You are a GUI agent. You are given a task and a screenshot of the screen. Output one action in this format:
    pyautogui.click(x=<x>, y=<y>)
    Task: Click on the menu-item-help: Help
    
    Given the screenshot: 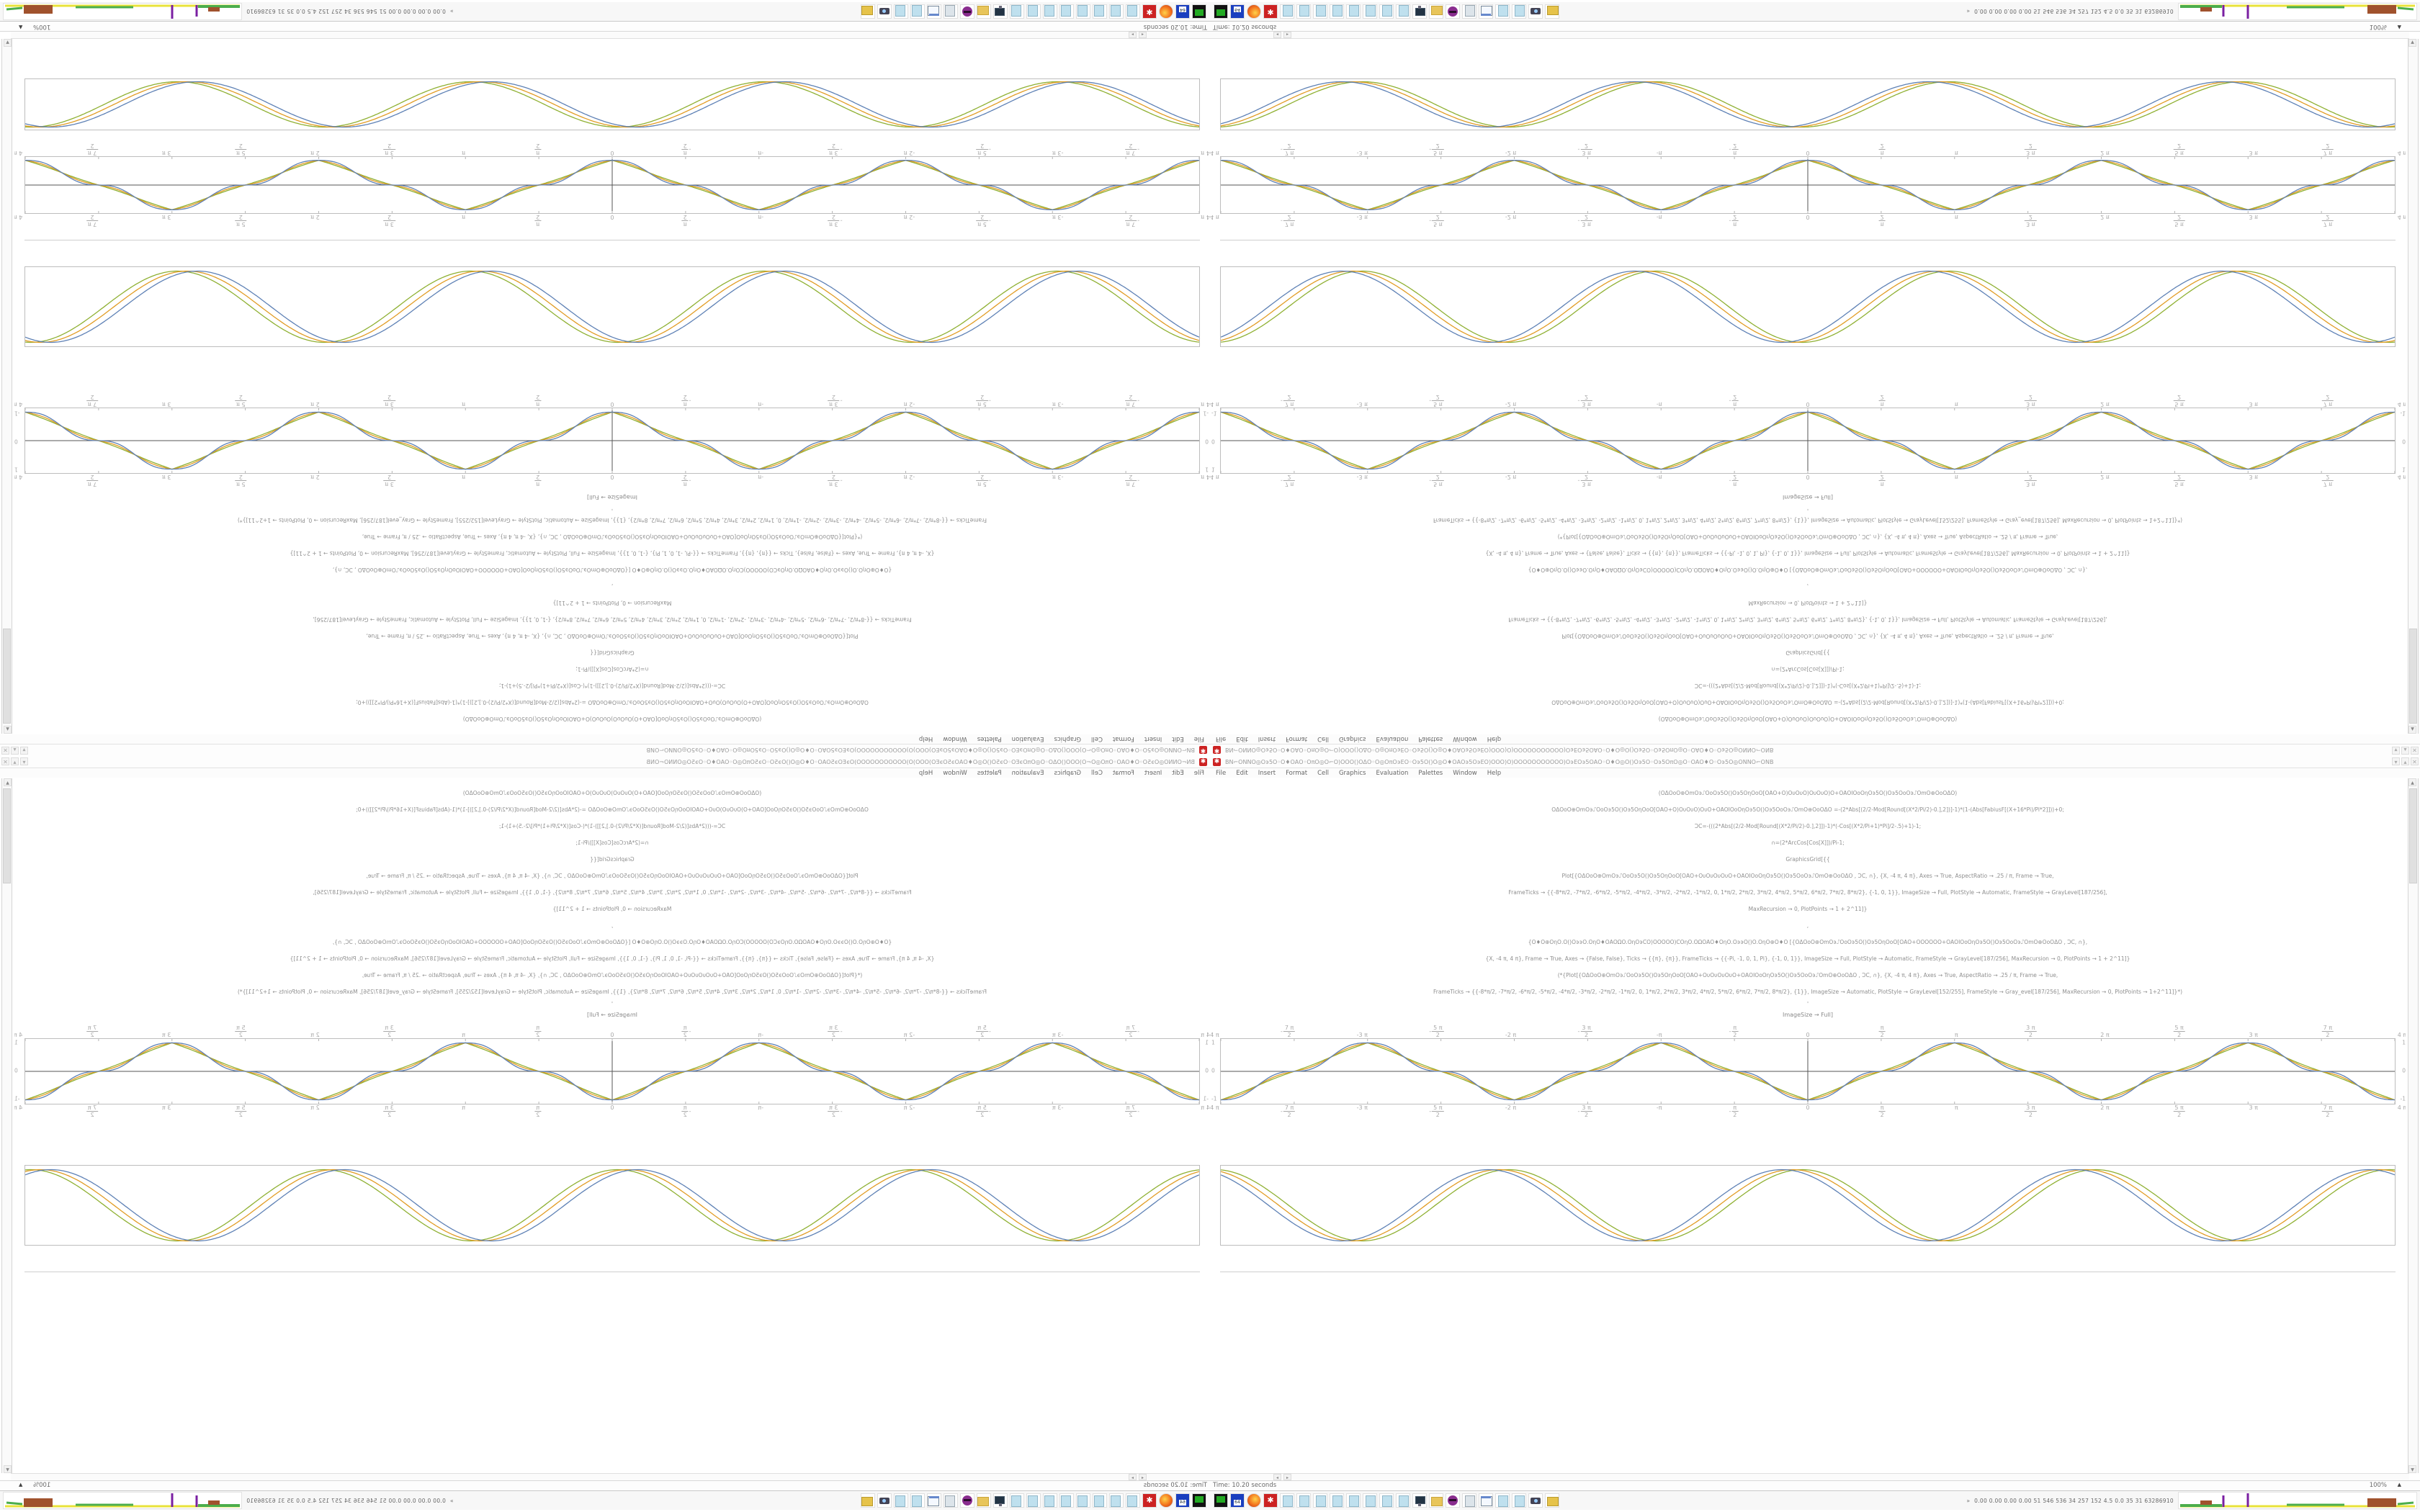 What is the action you would take?
    pyautogui.click(x=925, y=739)
    